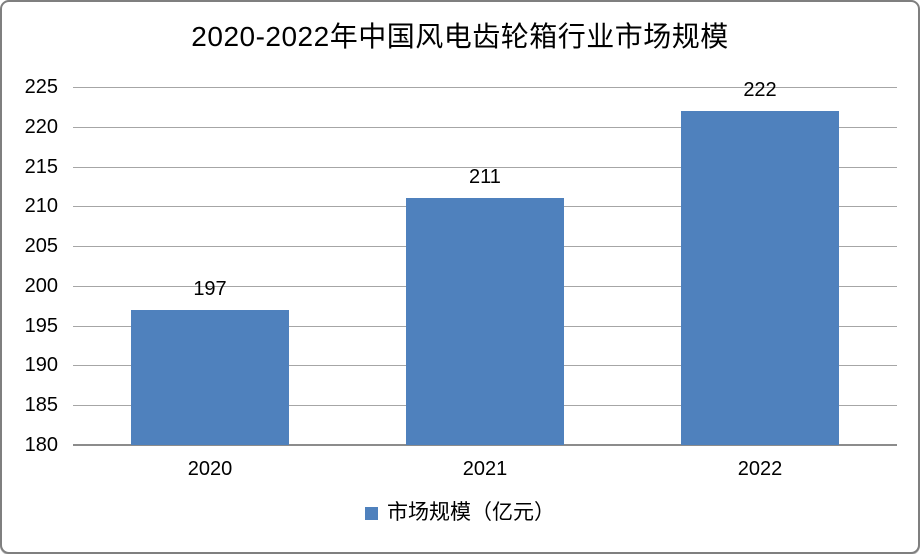 The image size is (920, 554). Describe the element at coordinates (471, 512) in the screenshot. I see `legend-label: 市场规模（亿元）` at that location.